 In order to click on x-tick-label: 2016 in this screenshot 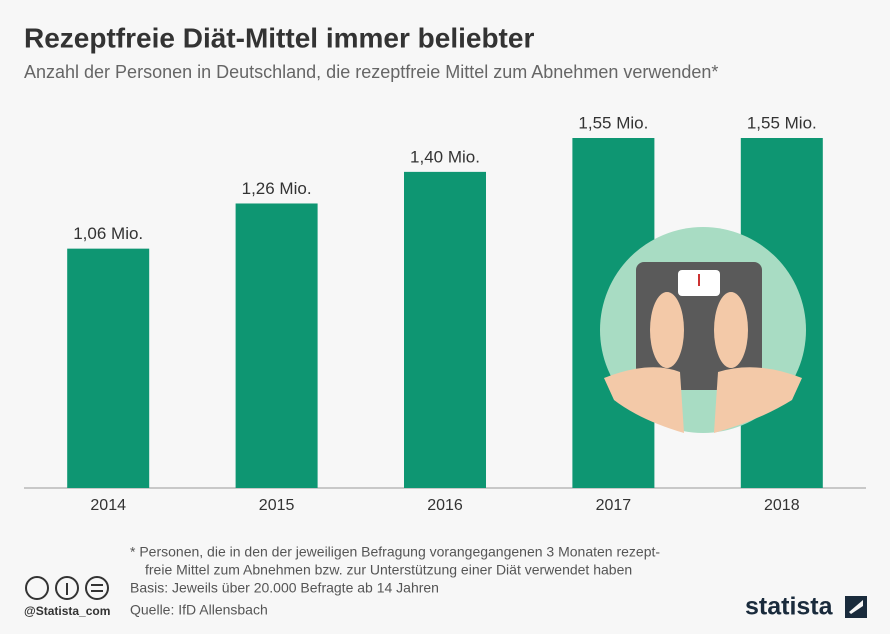, I will do `click(445, 505)`.